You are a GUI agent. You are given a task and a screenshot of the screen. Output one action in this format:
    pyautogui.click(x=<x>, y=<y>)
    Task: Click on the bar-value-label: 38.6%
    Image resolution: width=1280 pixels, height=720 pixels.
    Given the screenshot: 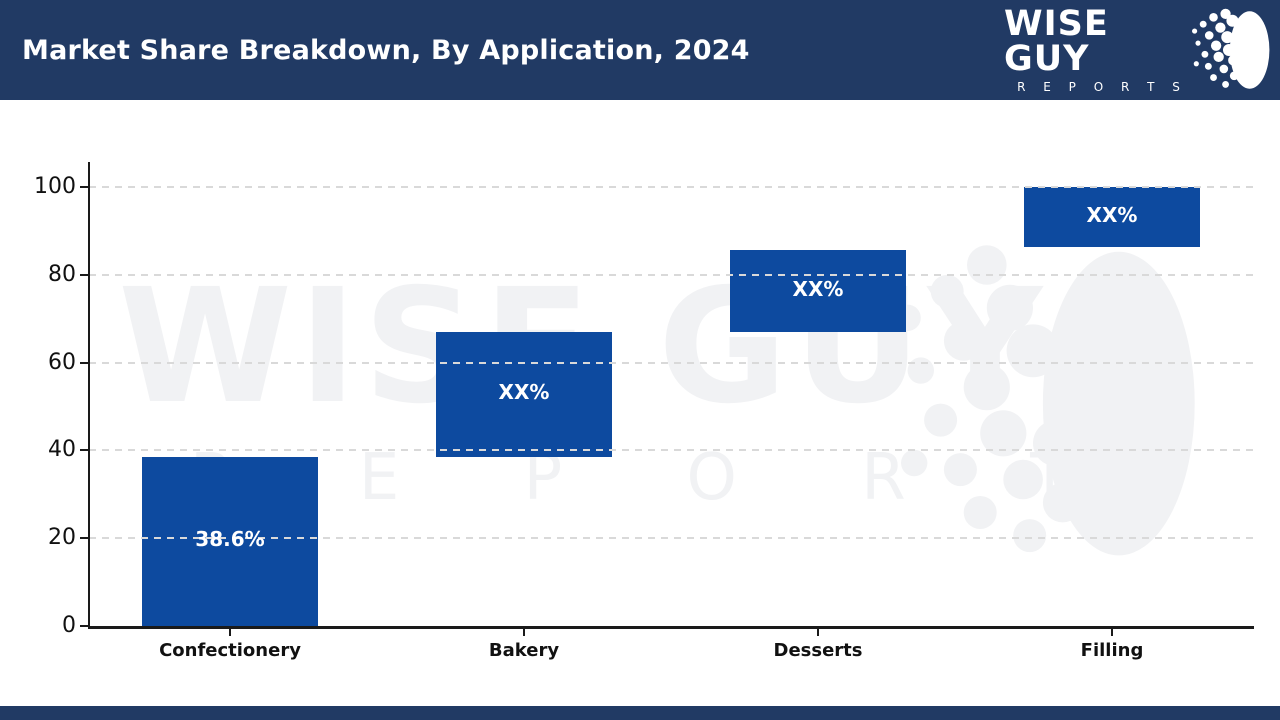 What is the action you would take?
    pyautogui.click(x=230, y=539)
    